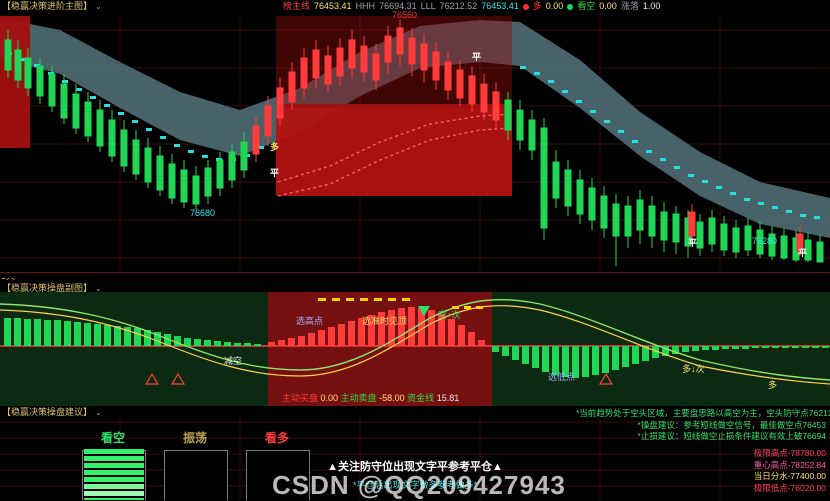 The height and width of the screenshot is (501, 830). Describe the element at coordinates (500, 6) in the screenshot. I see `close-value: 76453.41` at that location.